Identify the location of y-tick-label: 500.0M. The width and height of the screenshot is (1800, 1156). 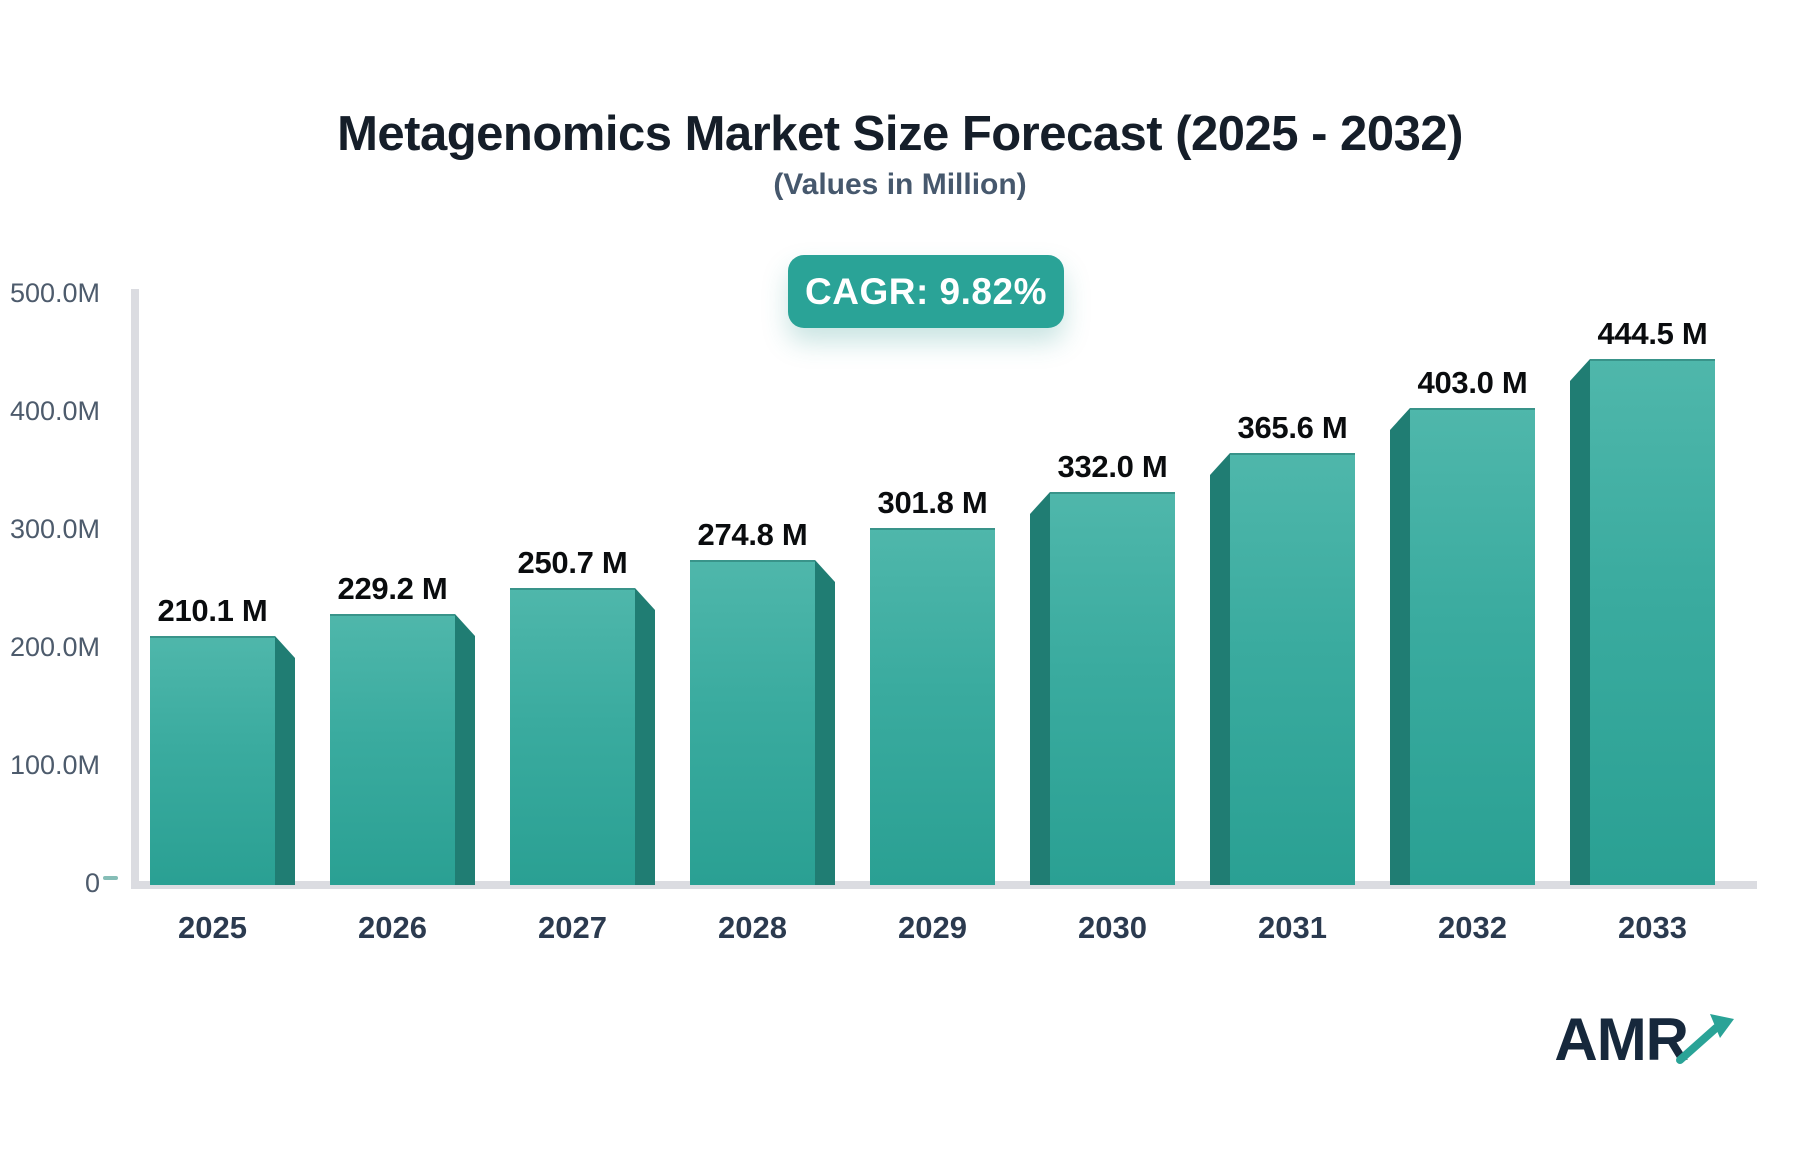
(54, 293).